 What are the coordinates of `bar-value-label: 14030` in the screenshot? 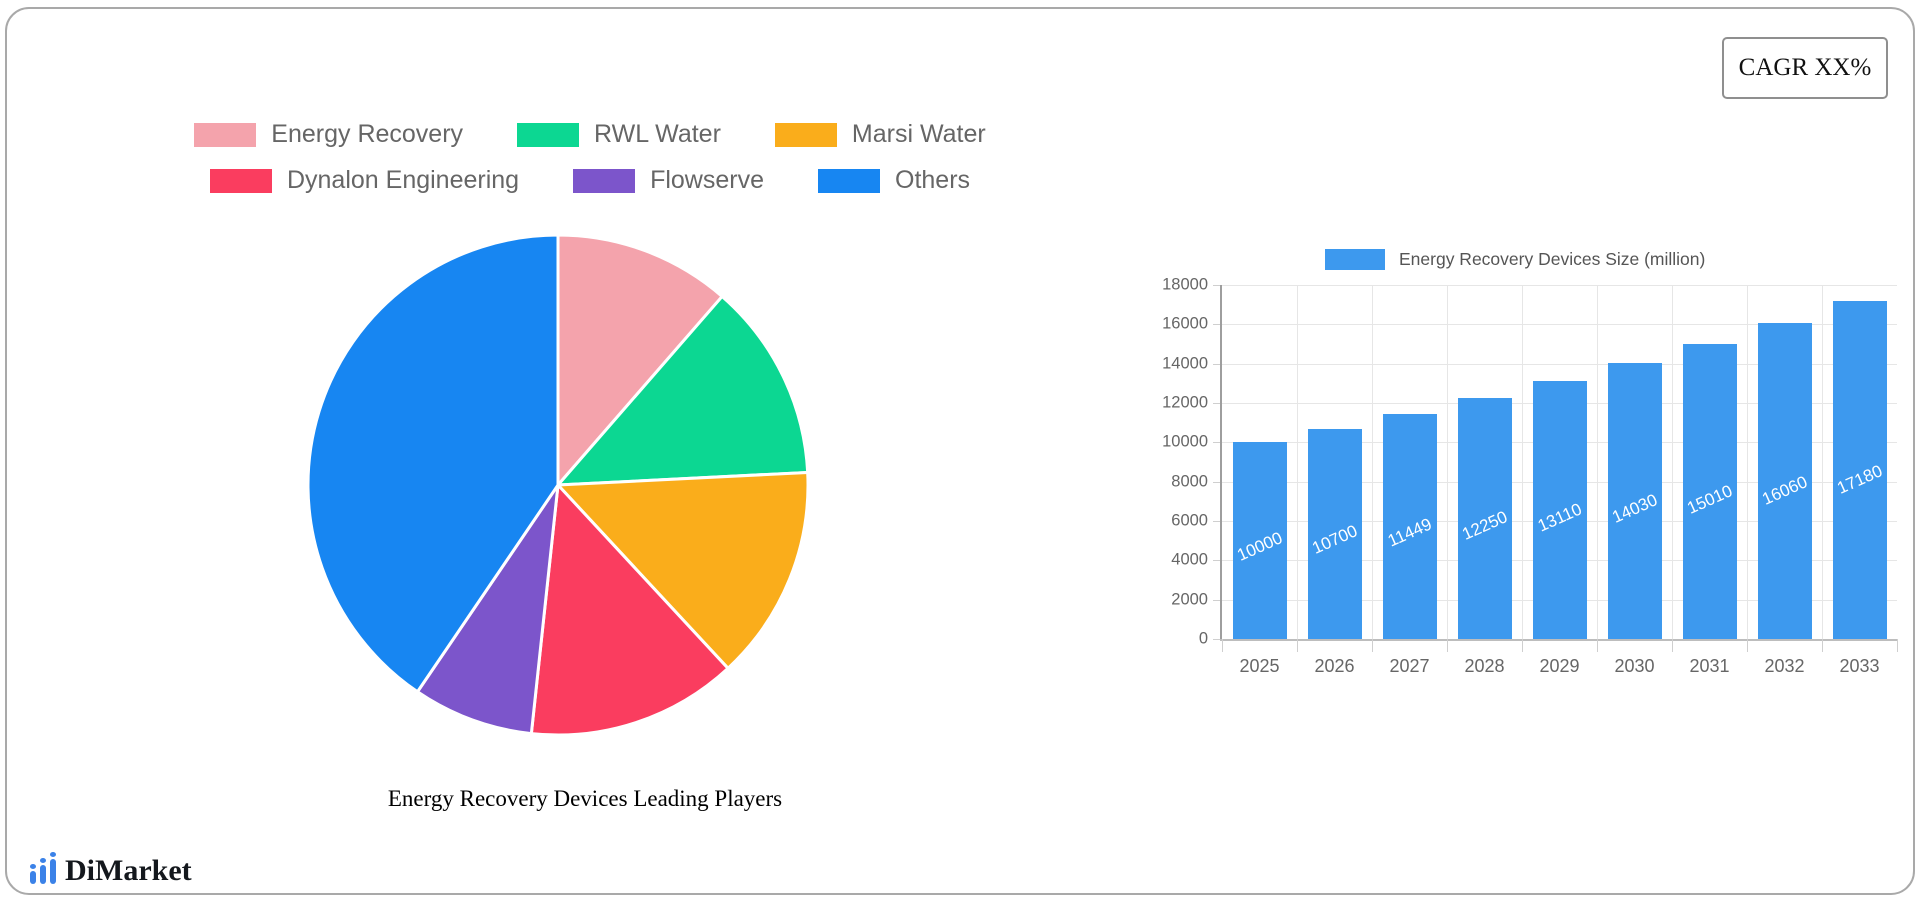 It's located at (1634, 509).